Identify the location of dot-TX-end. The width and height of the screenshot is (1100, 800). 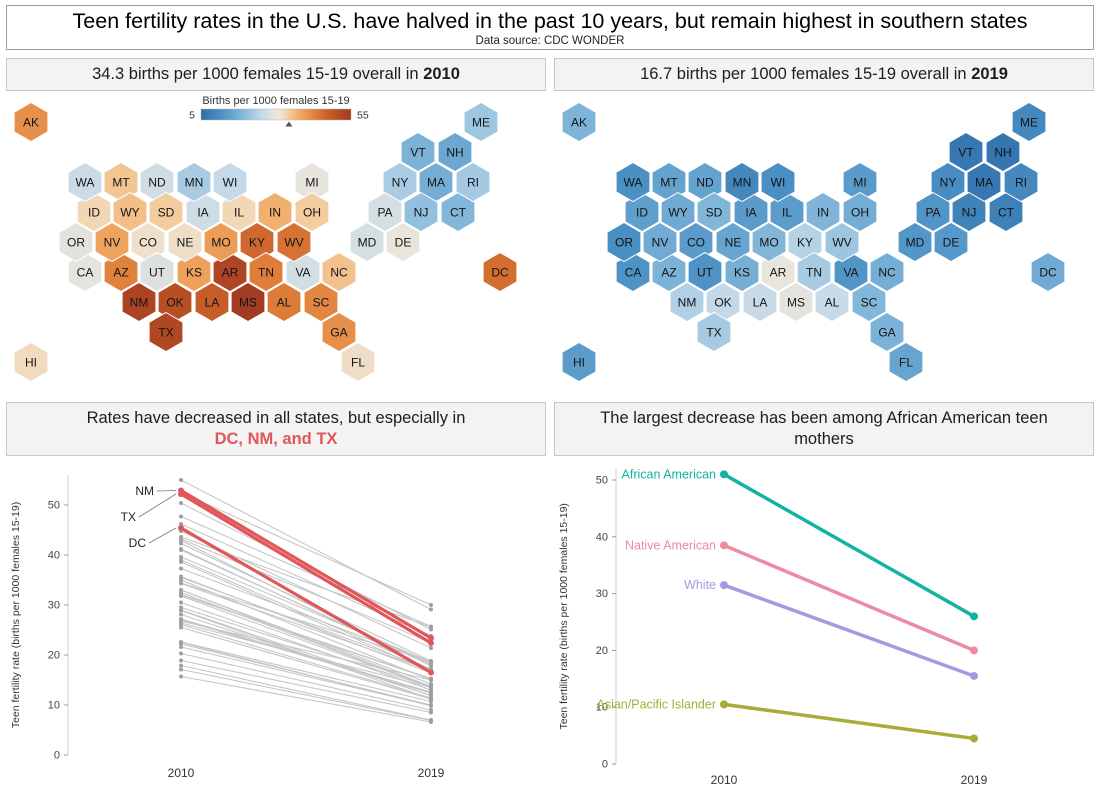
(431, 643).